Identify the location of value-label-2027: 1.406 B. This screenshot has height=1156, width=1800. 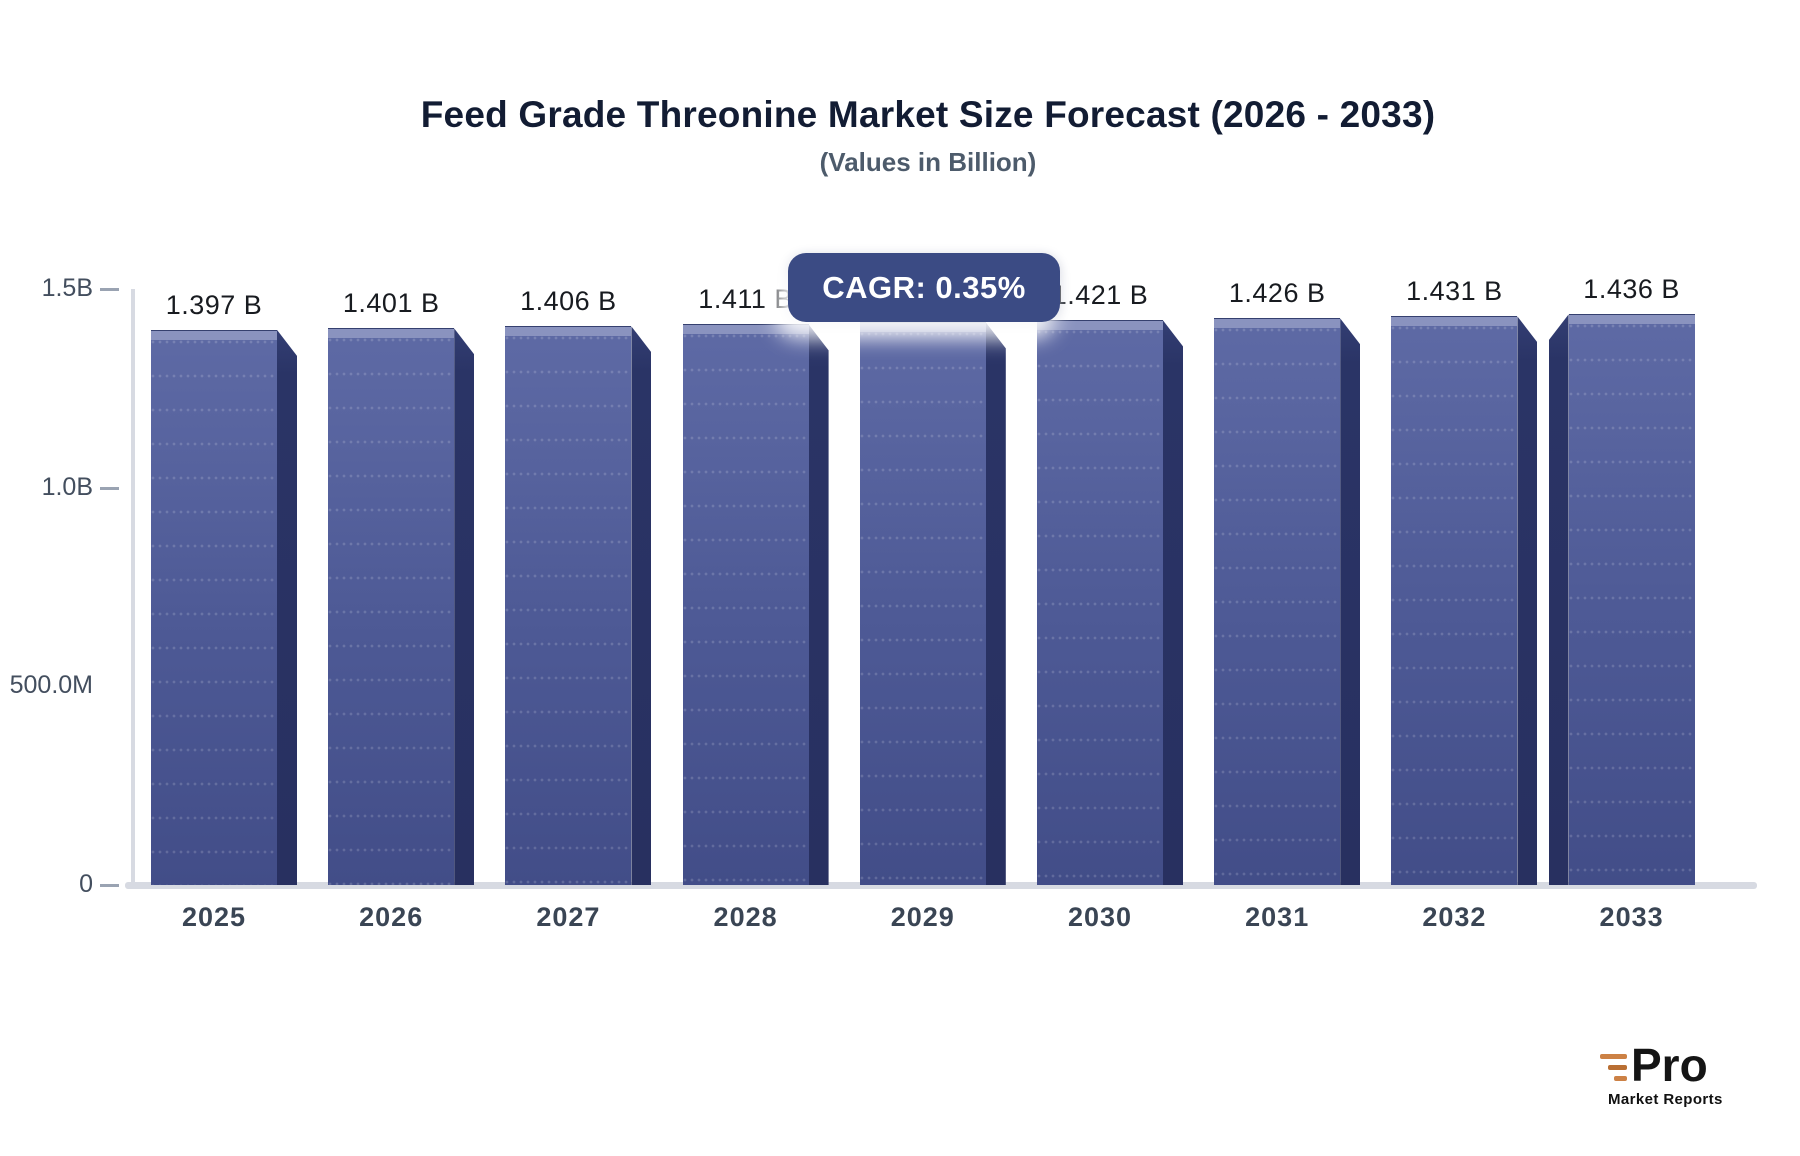
(568, 301).